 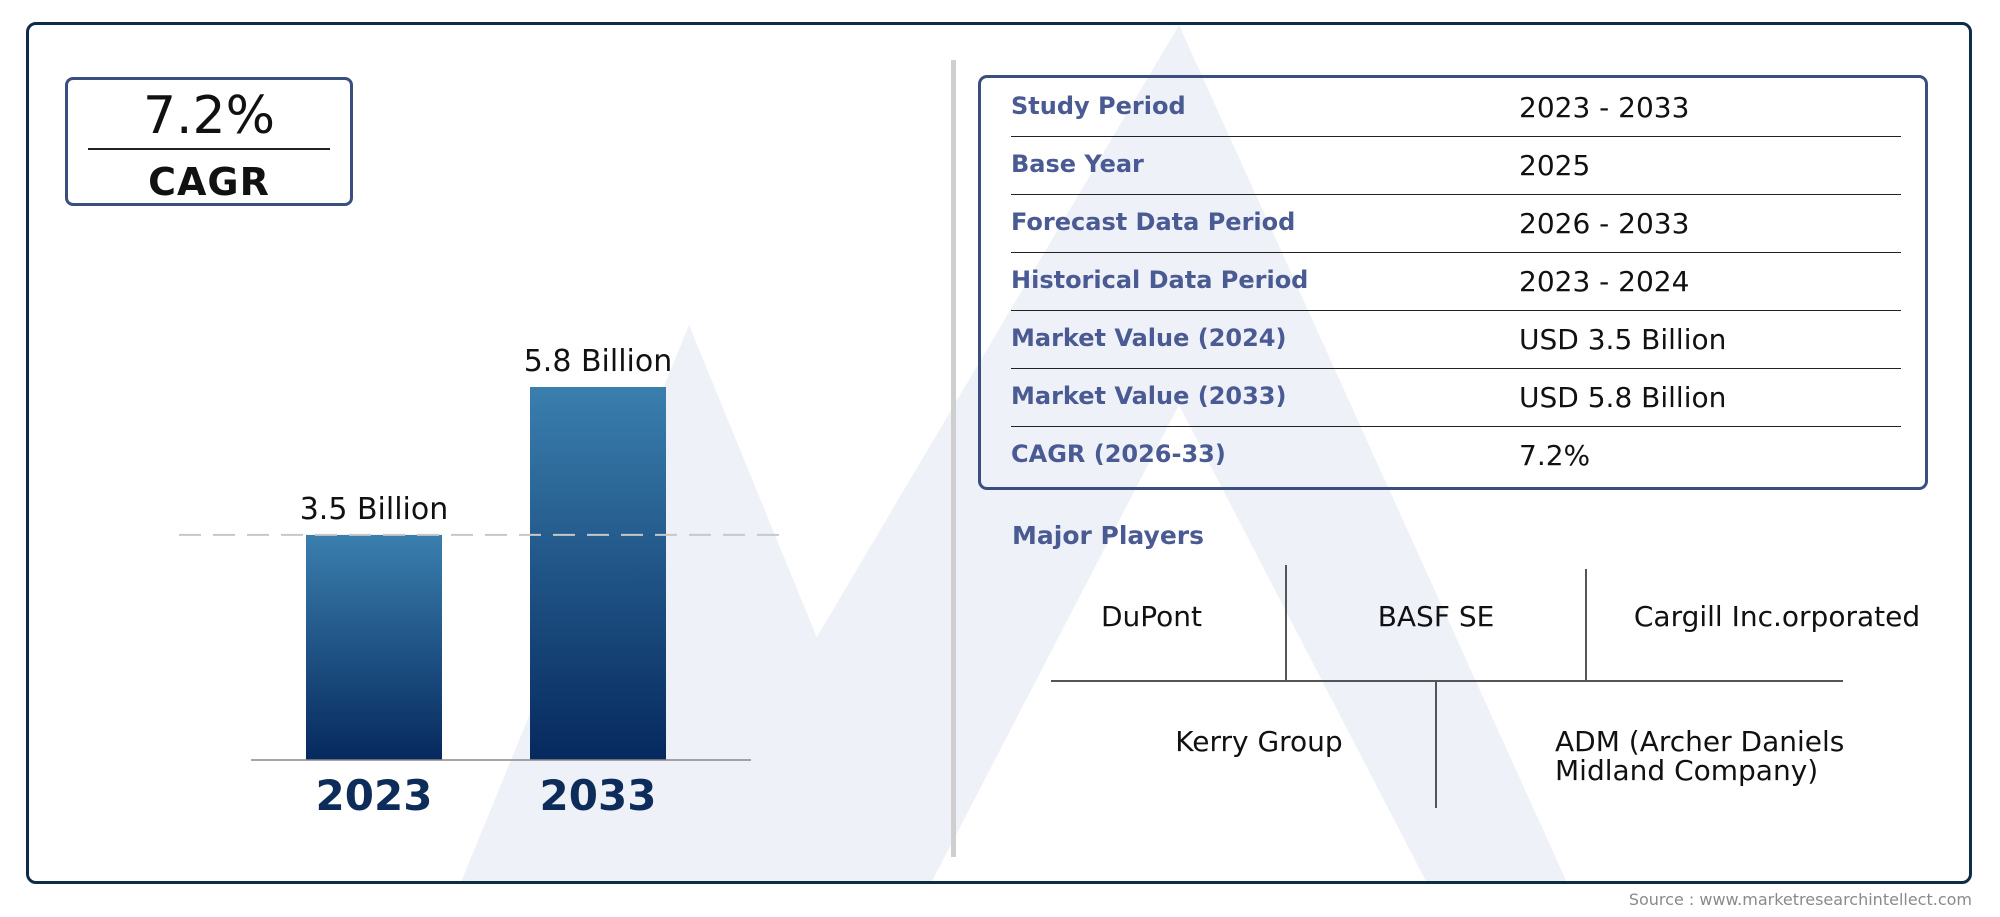 What do you see at coordinates (1456, 165) in the screenshot?
I see `info-row-base-year: Base Year 2025` at bounding box center [1456, 165].